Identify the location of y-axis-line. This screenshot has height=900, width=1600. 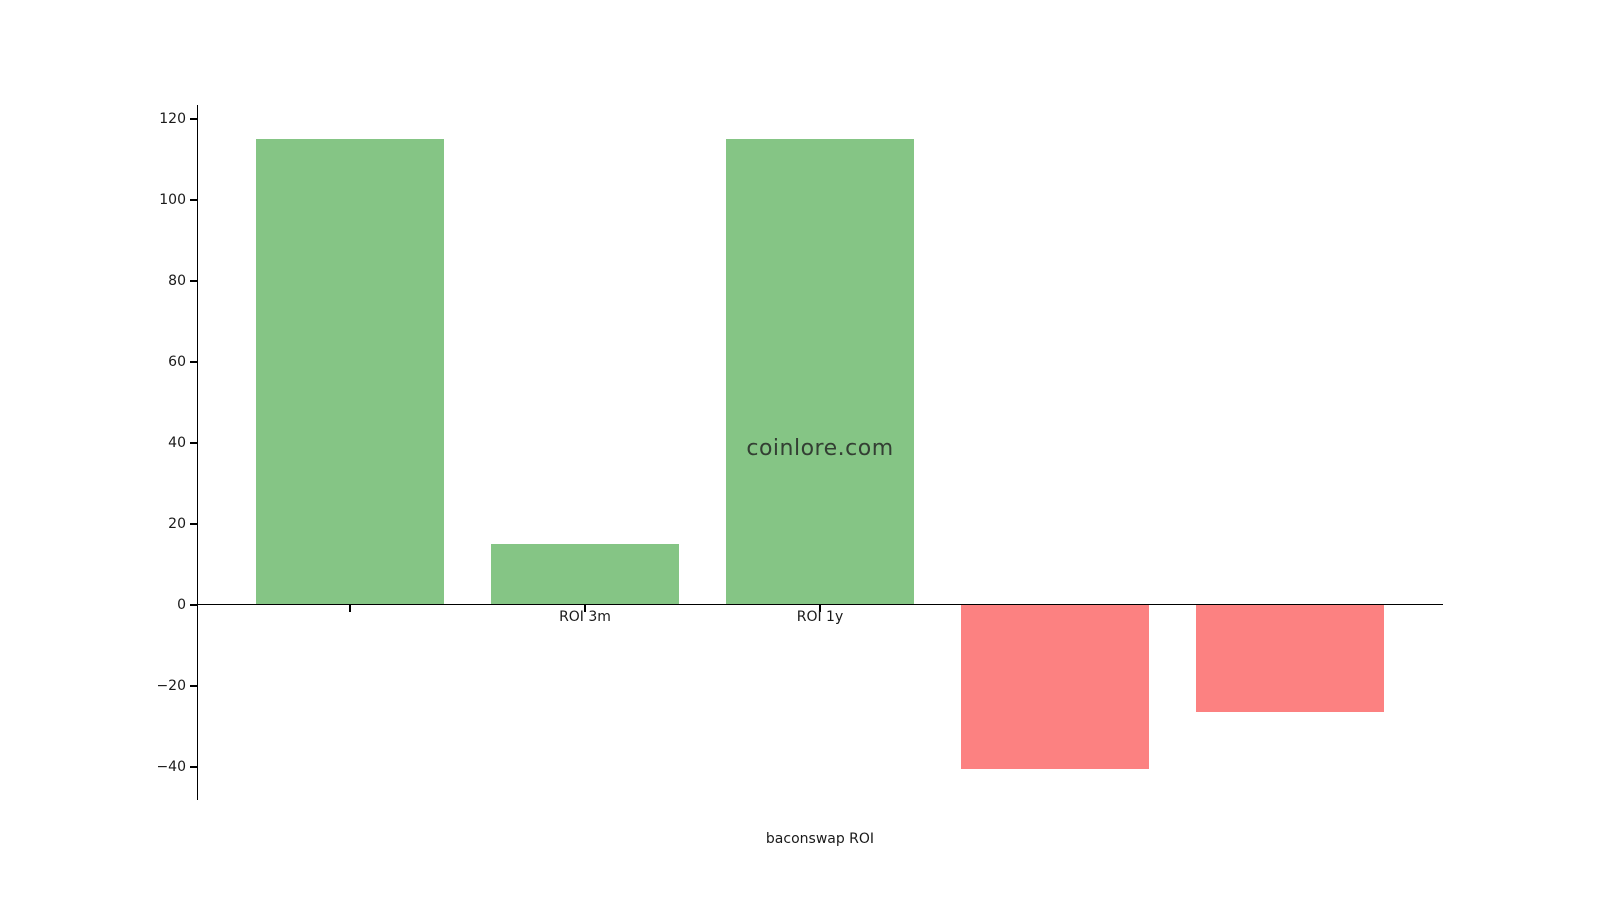
(198, 452).